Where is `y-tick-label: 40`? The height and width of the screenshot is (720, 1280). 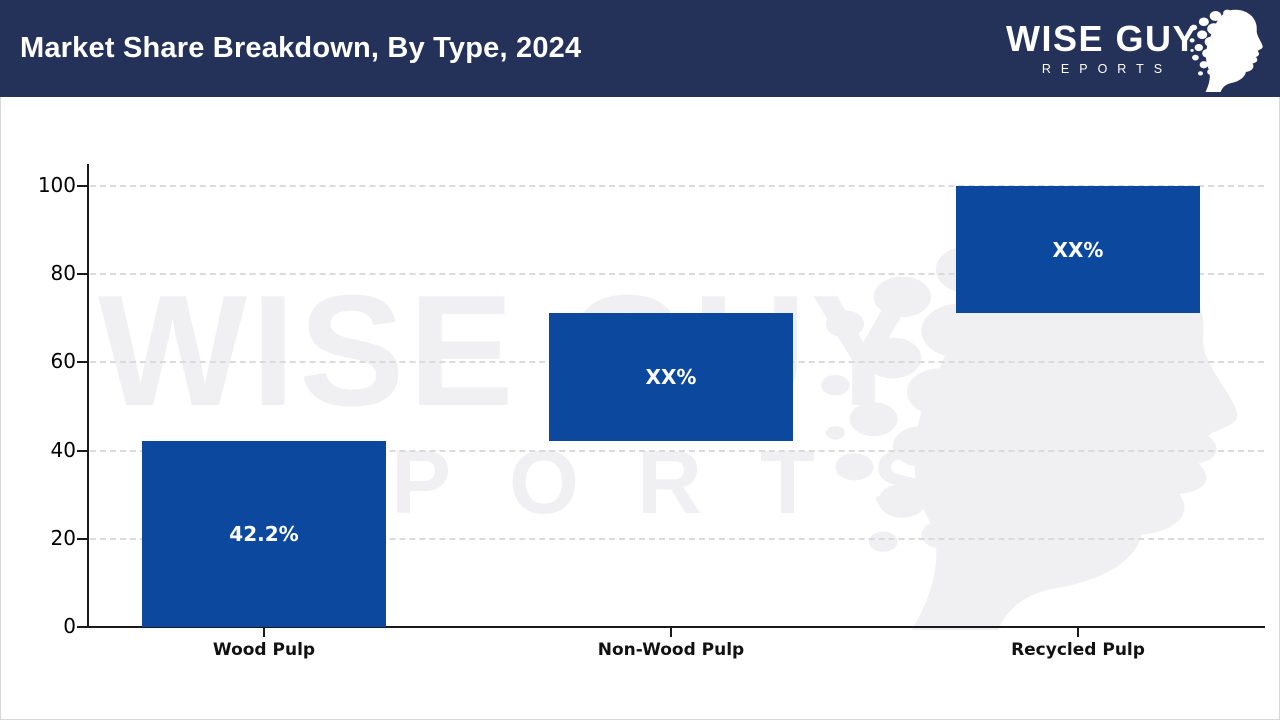
y-tick-label: 40 is located at coordinates (63, 449).